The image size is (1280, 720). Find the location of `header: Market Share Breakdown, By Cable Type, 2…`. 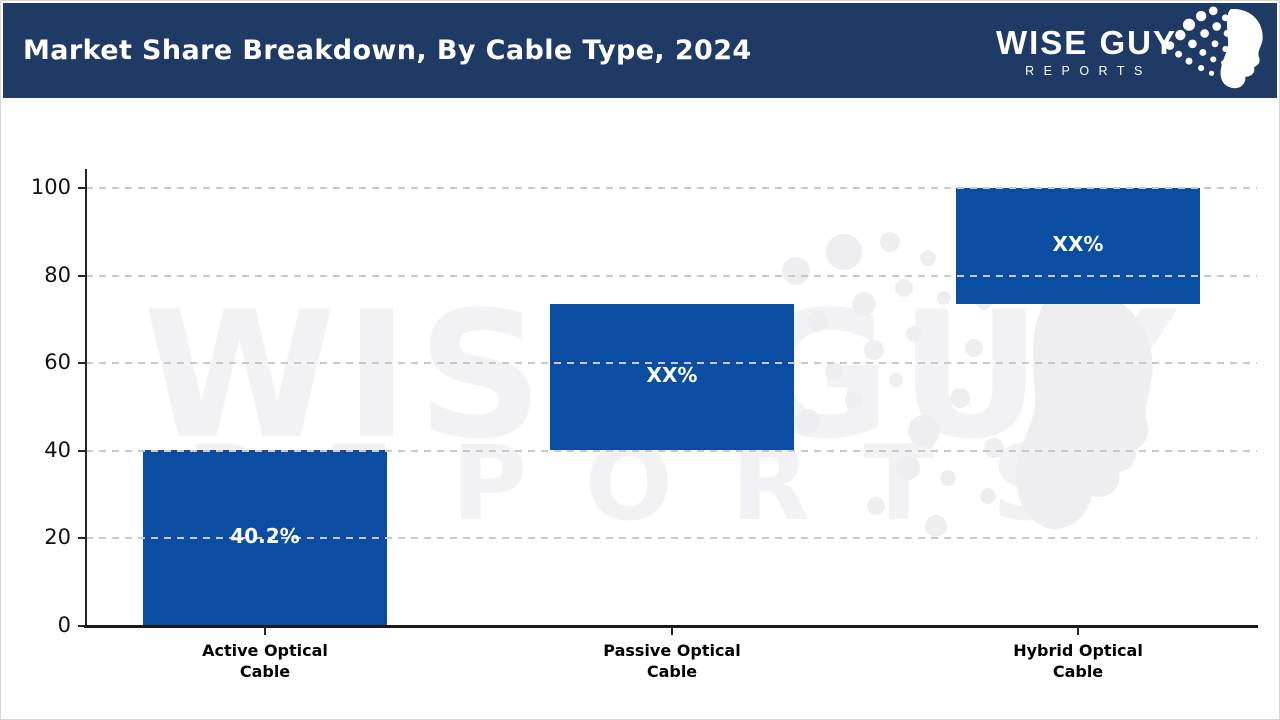

header: Market Share Breakdown, By Cable Type, 2… is located at coordinates (640, 50).